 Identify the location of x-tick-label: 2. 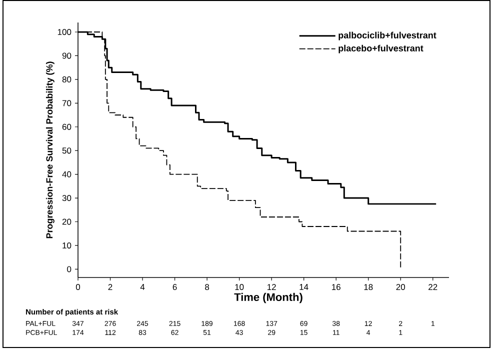
(110, 287).